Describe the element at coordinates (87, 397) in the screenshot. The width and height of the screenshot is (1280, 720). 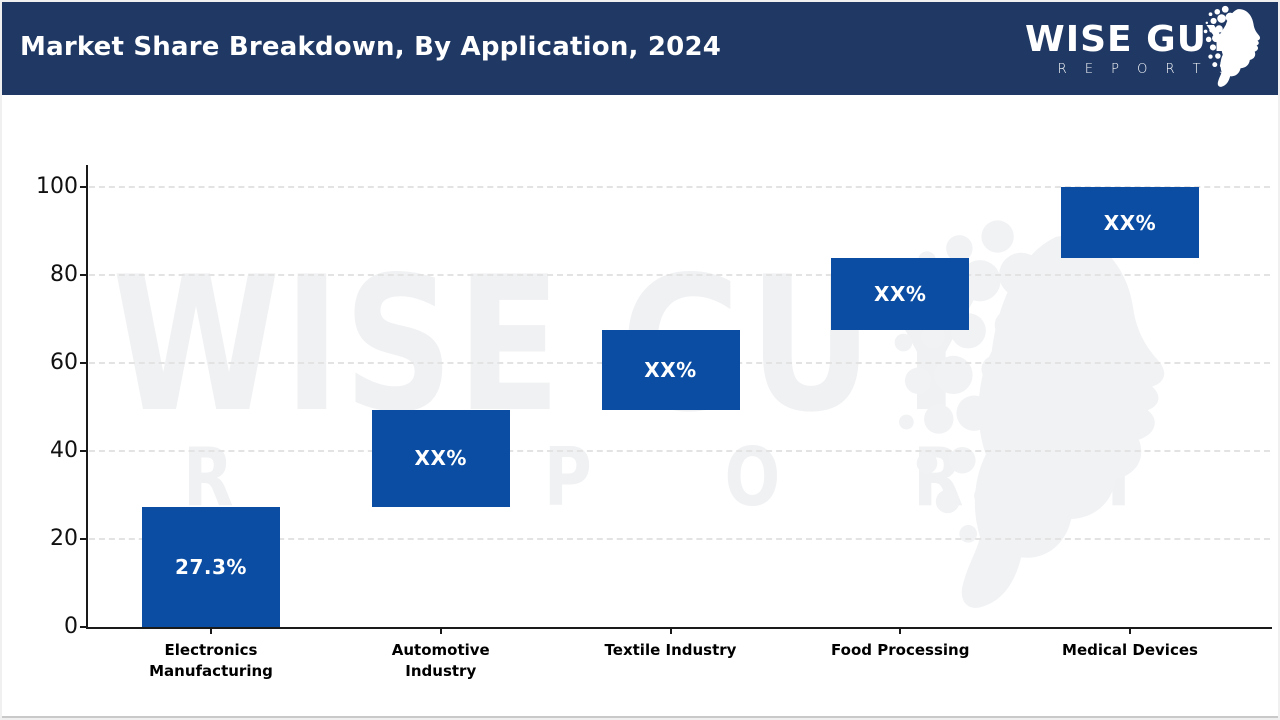
I see `y-axis-line` at that location.